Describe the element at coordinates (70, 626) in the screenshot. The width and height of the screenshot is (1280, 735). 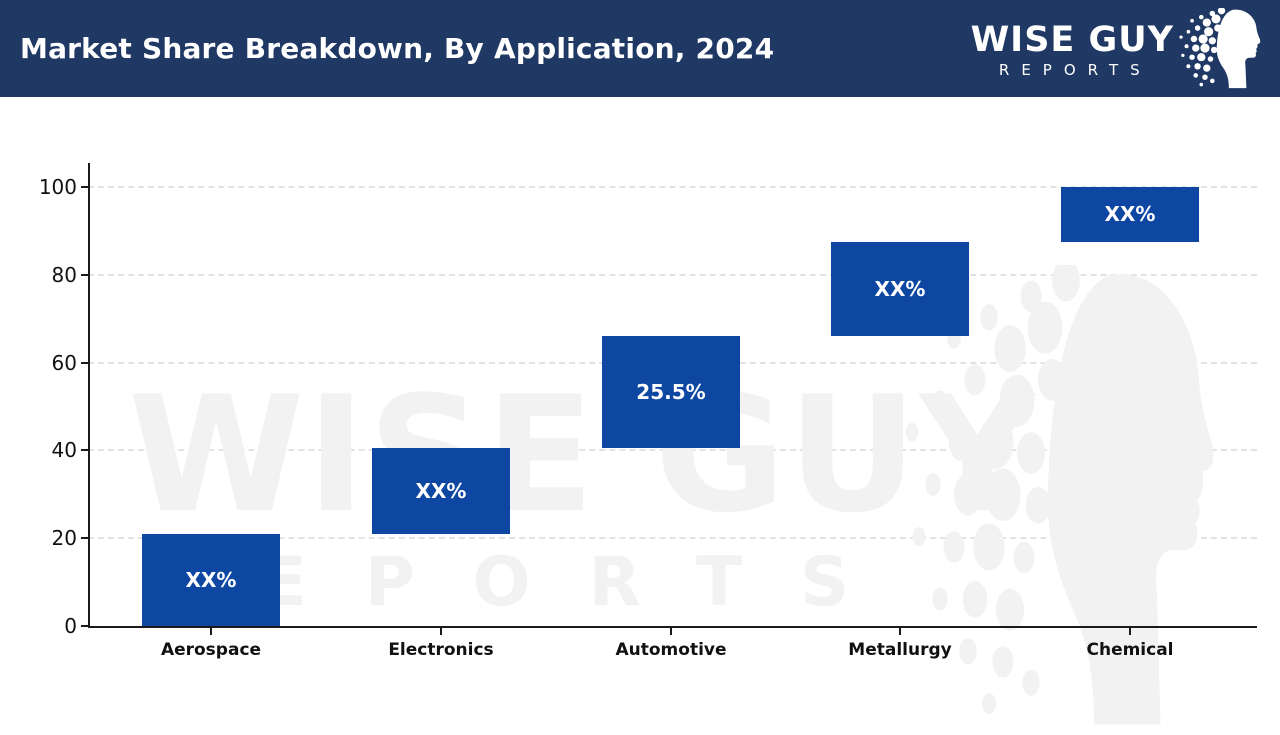
I see `y-tick-label-0: 0` at that location.